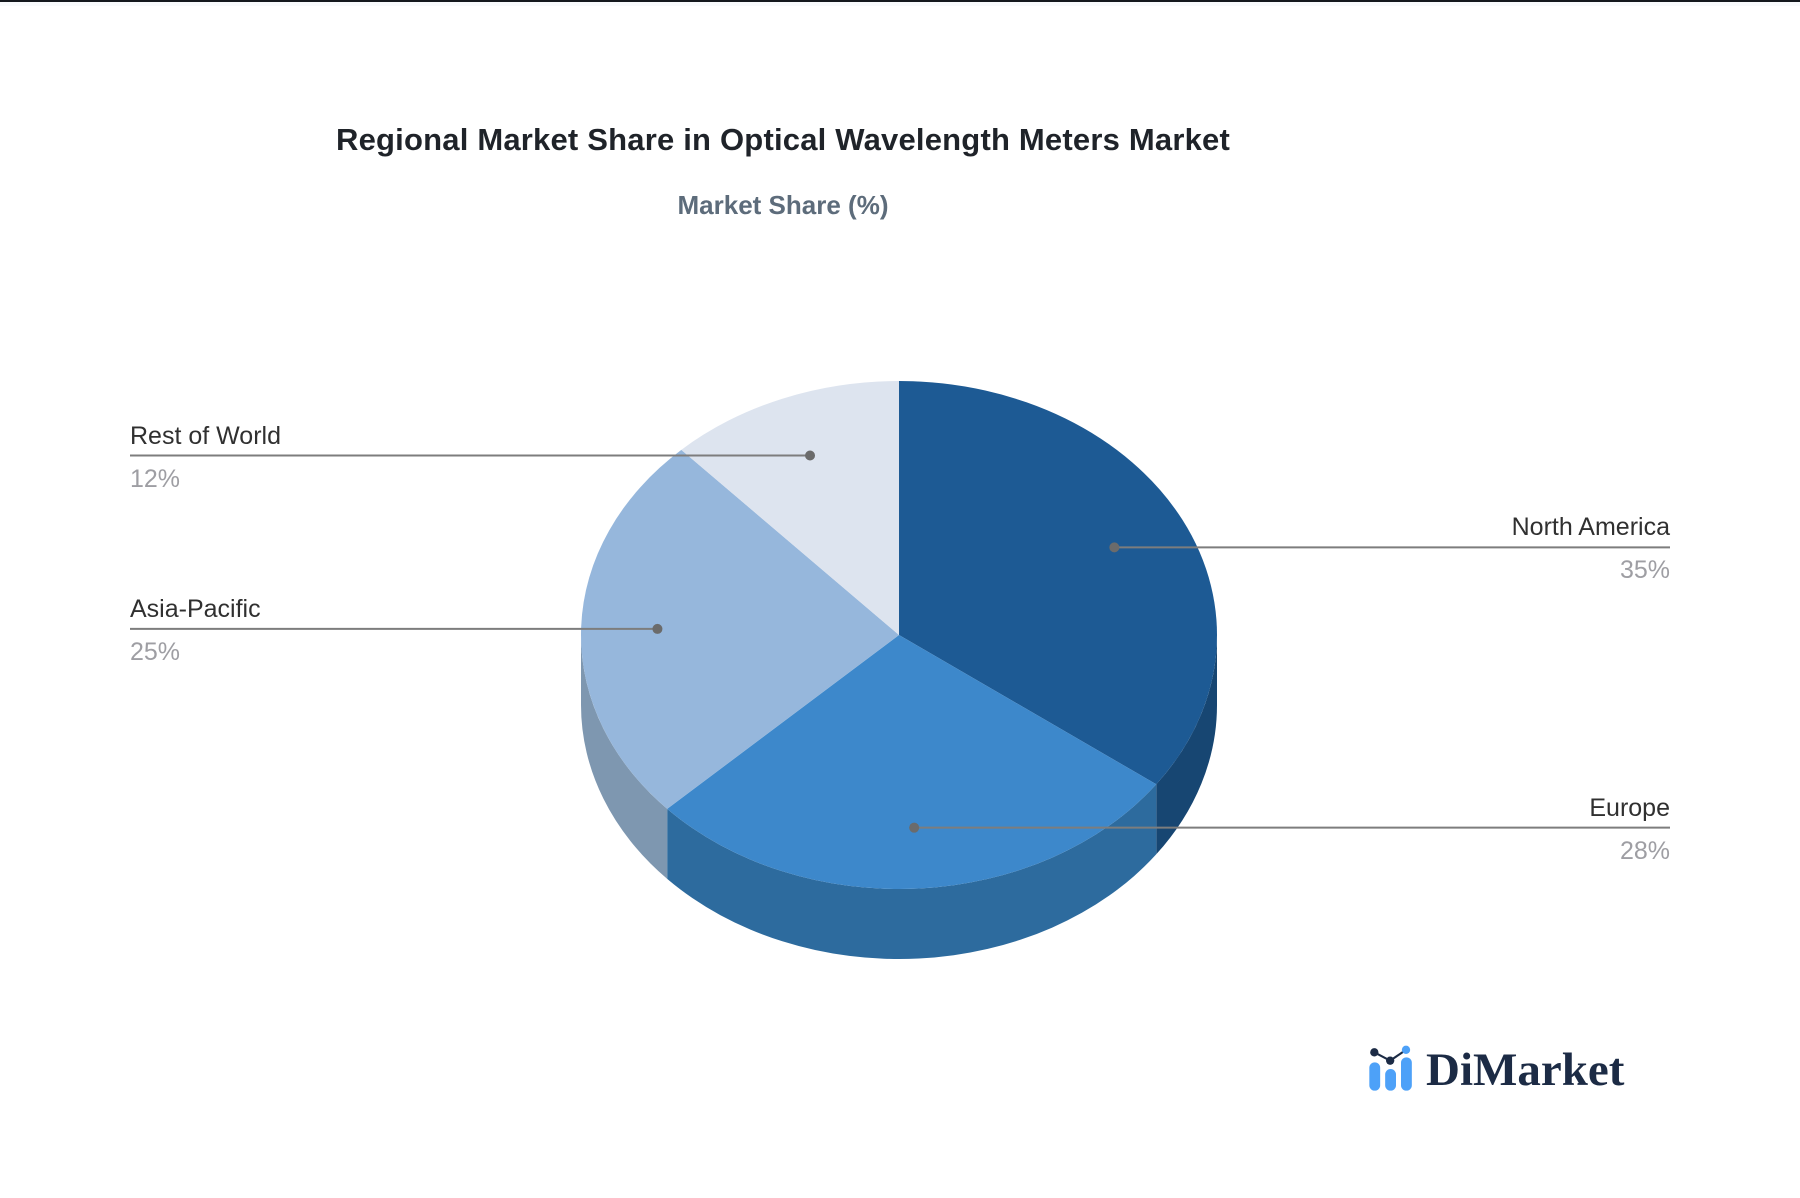 The image size is (1800, 1198). Describe the element at coordinates (783, 205) in the screenshot. I see `chart-subtitle: Market Share (%)` at that location.